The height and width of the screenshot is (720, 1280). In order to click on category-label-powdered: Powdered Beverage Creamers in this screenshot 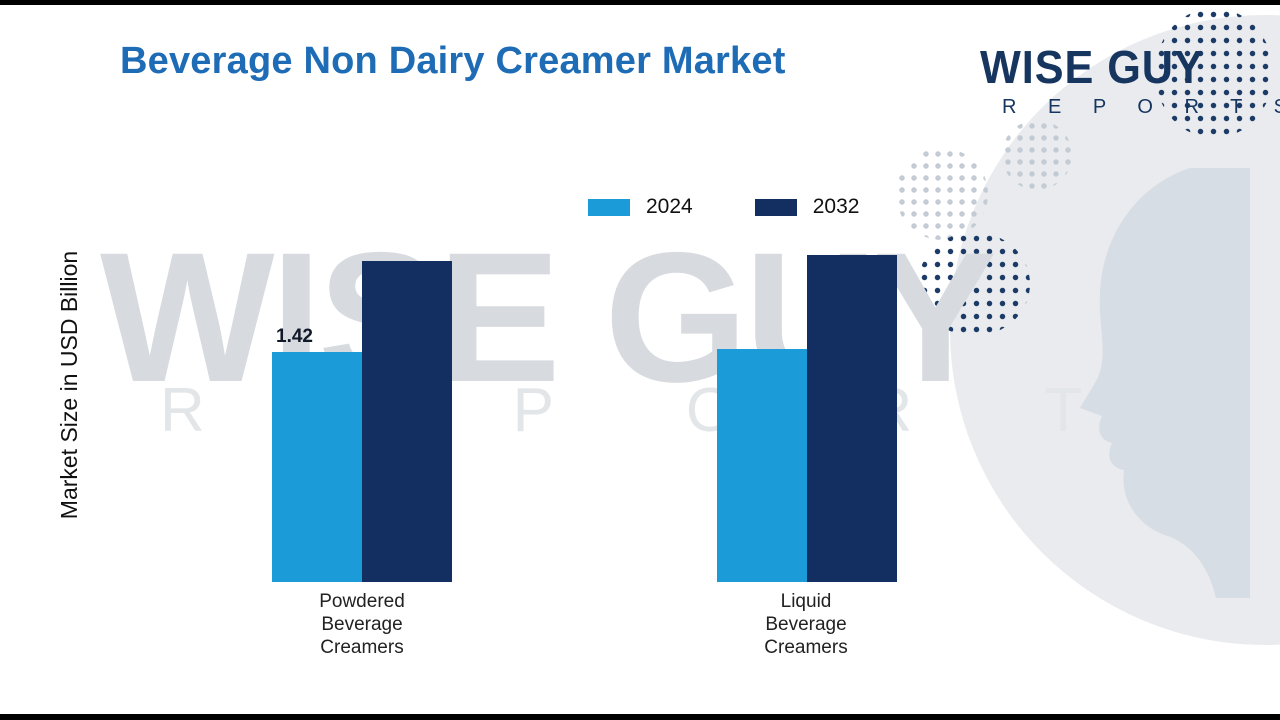, I will do `click(362, 624)`.